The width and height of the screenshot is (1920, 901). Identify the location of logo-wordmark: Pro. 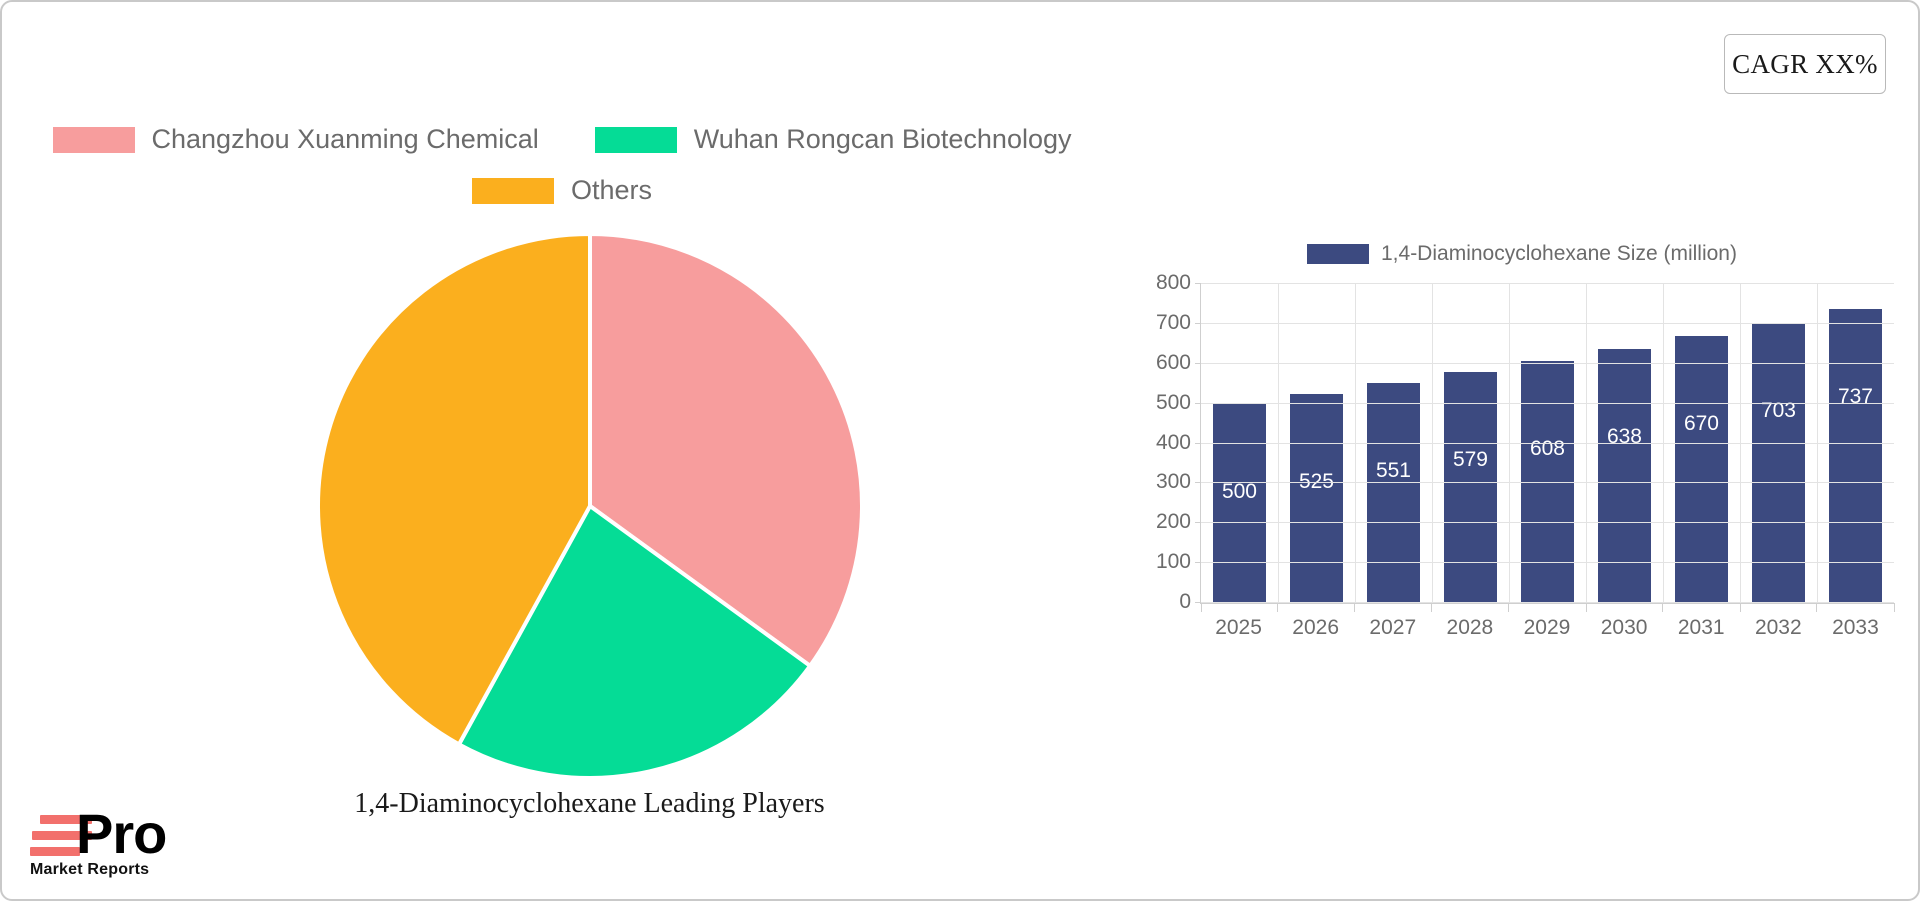
(121, 833).